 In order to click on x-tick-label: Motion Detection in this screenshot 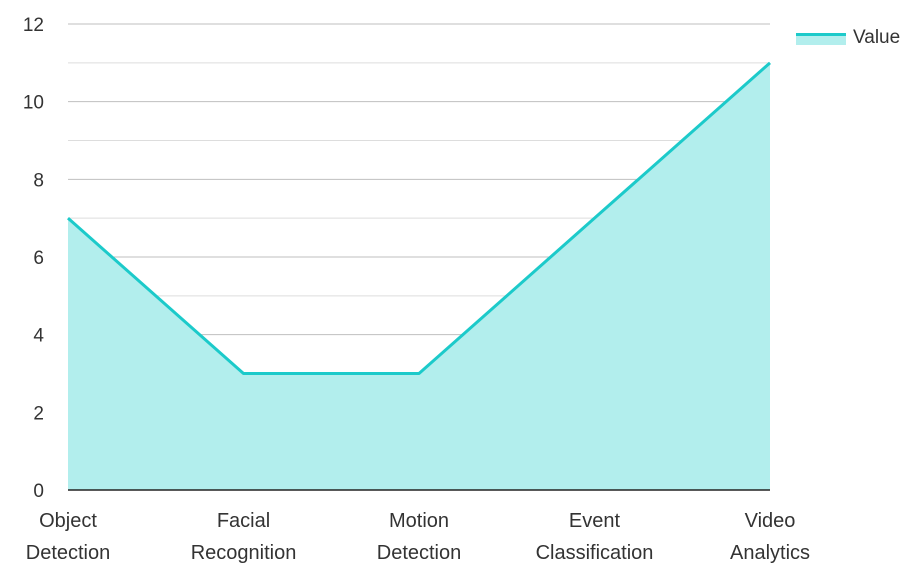, I will do `click(419, 537)`.